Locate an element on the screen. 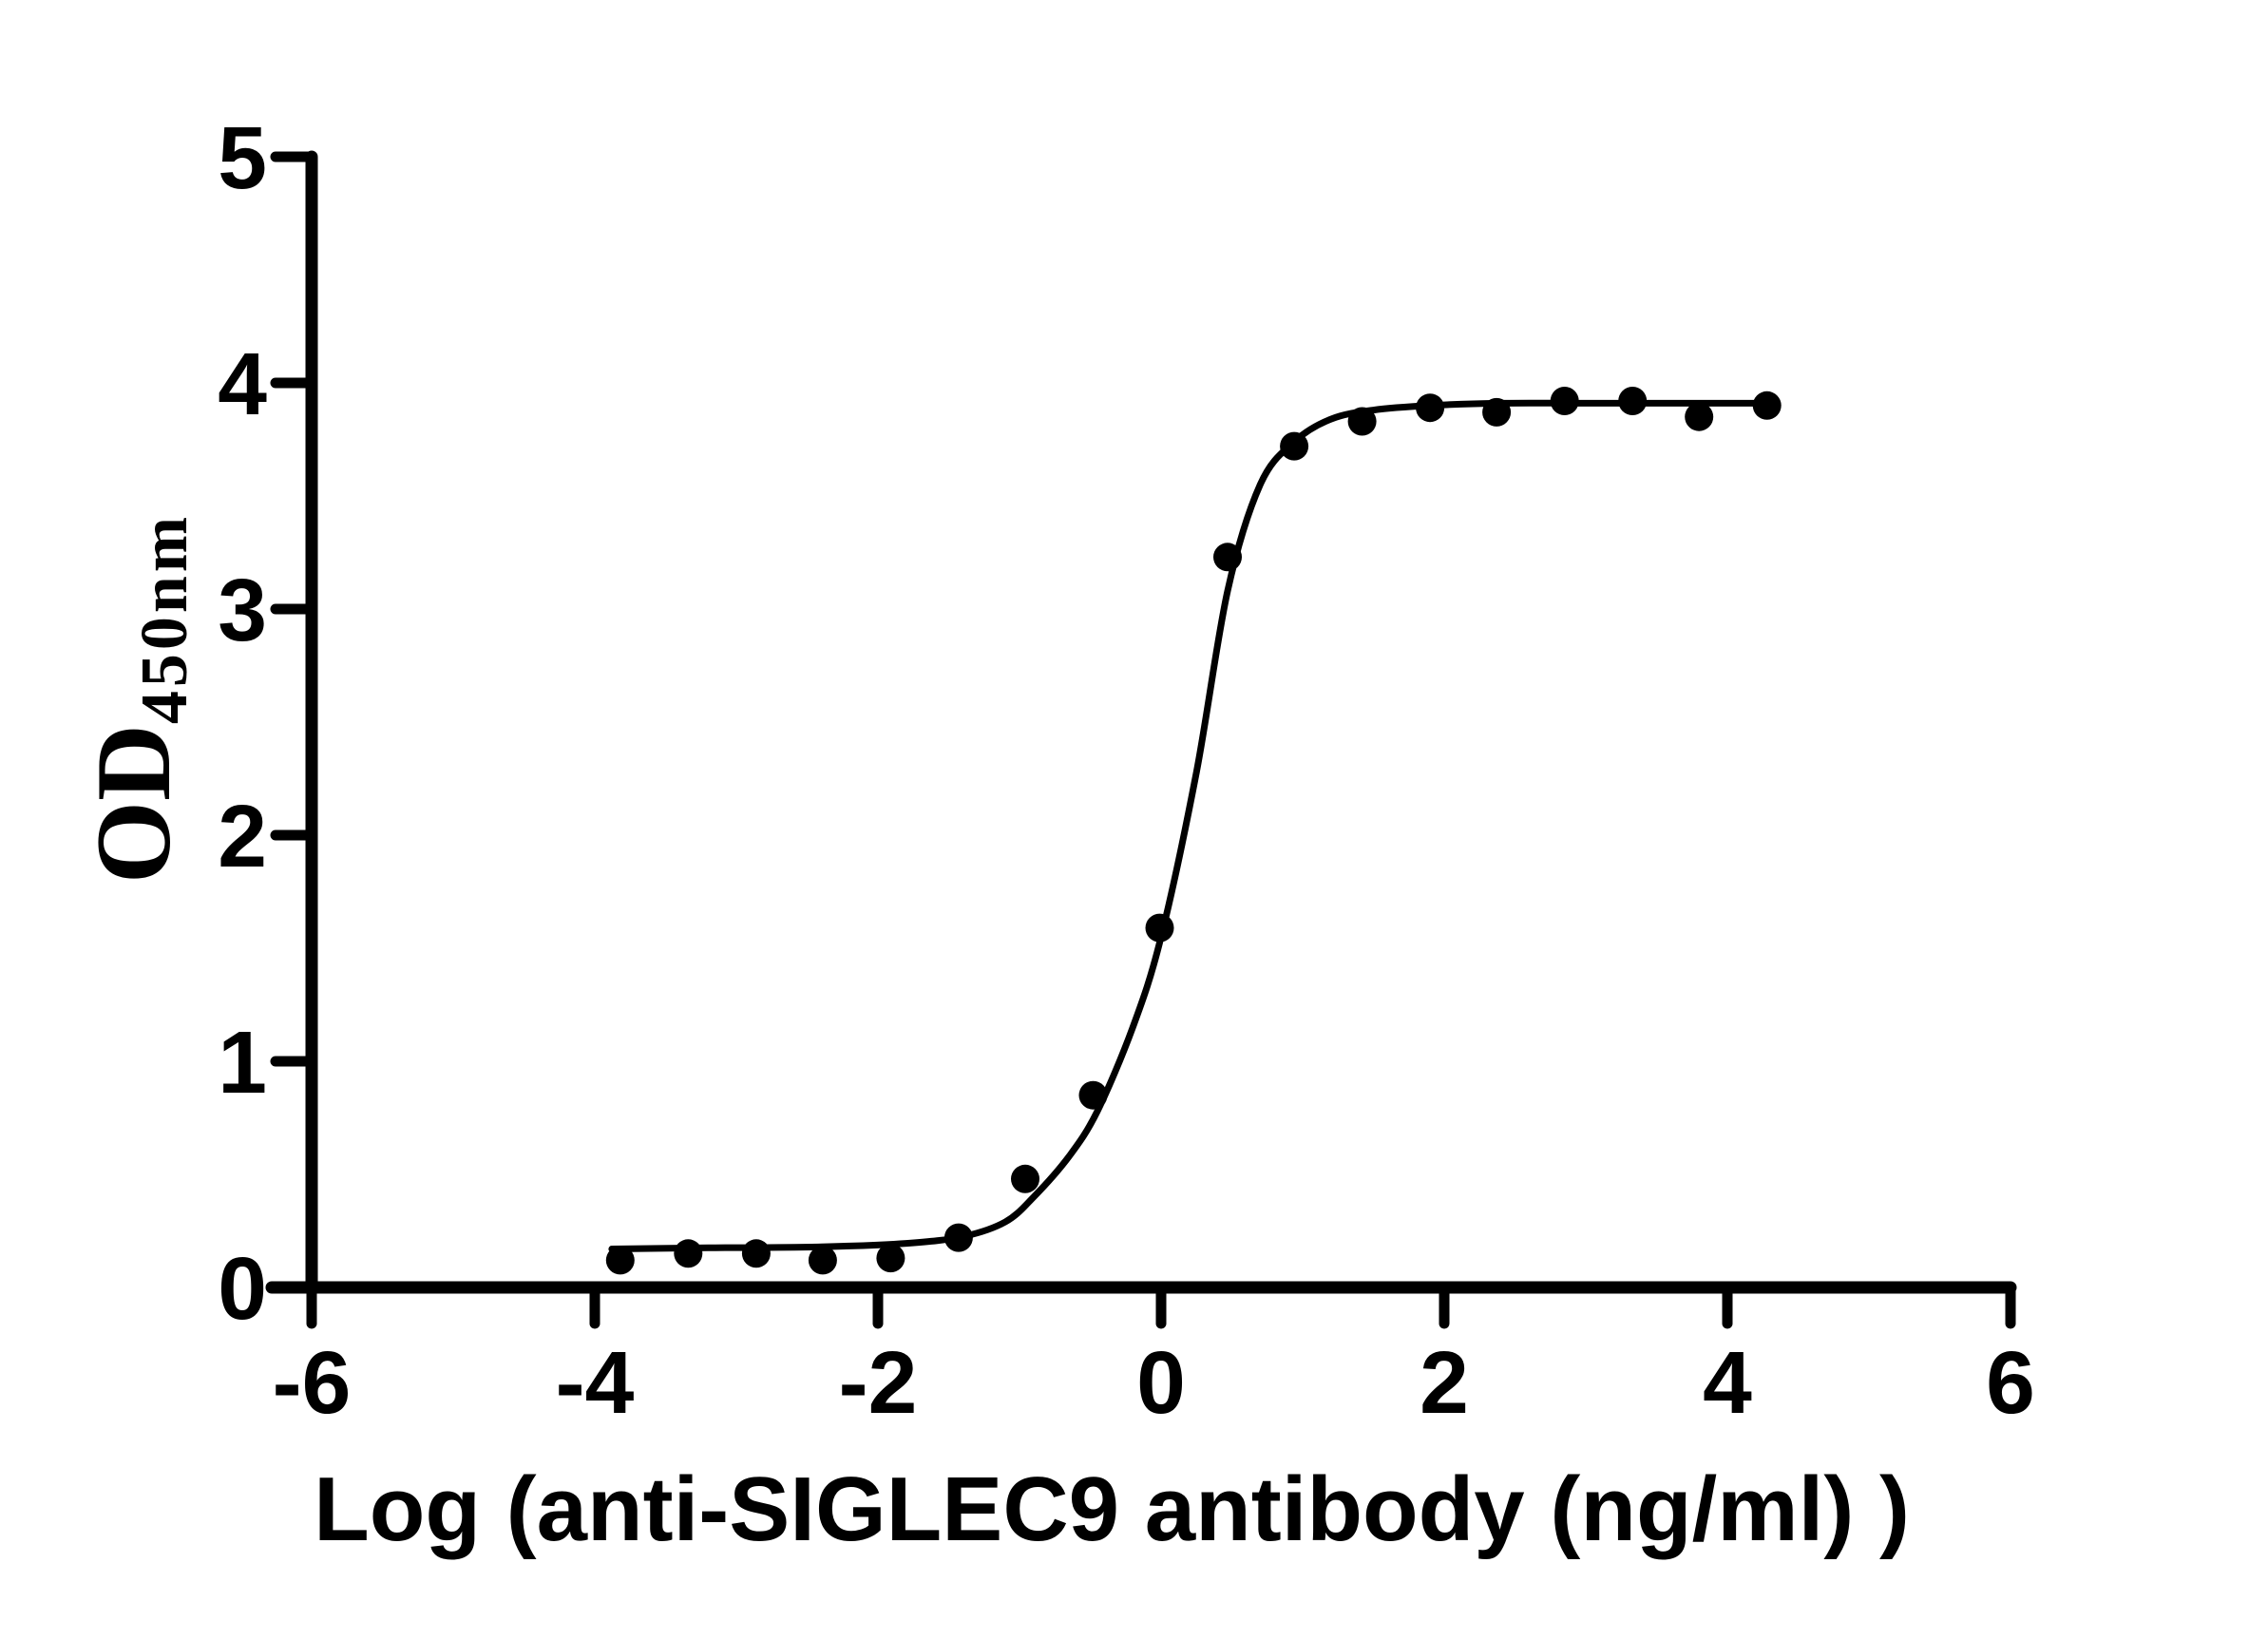  y-tick-label: 5 is located at coordinates (242, 157).